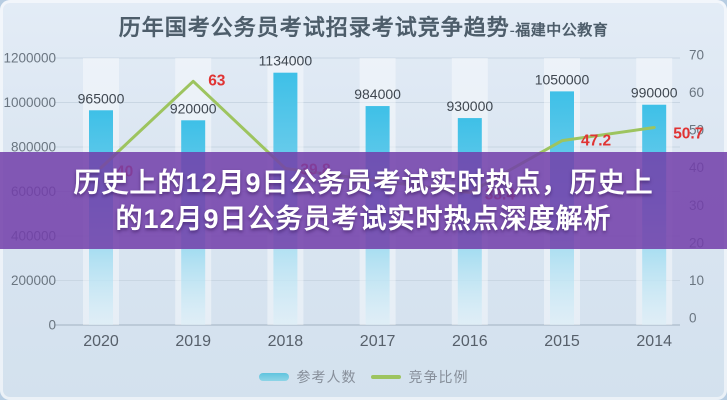 Image resolution: width=727 pixels, height=400 pixels. What do you see at coordinates (385, 377) in the screenshot?
I see `line-series-swatch-icon` at bounding box center [385, 377].